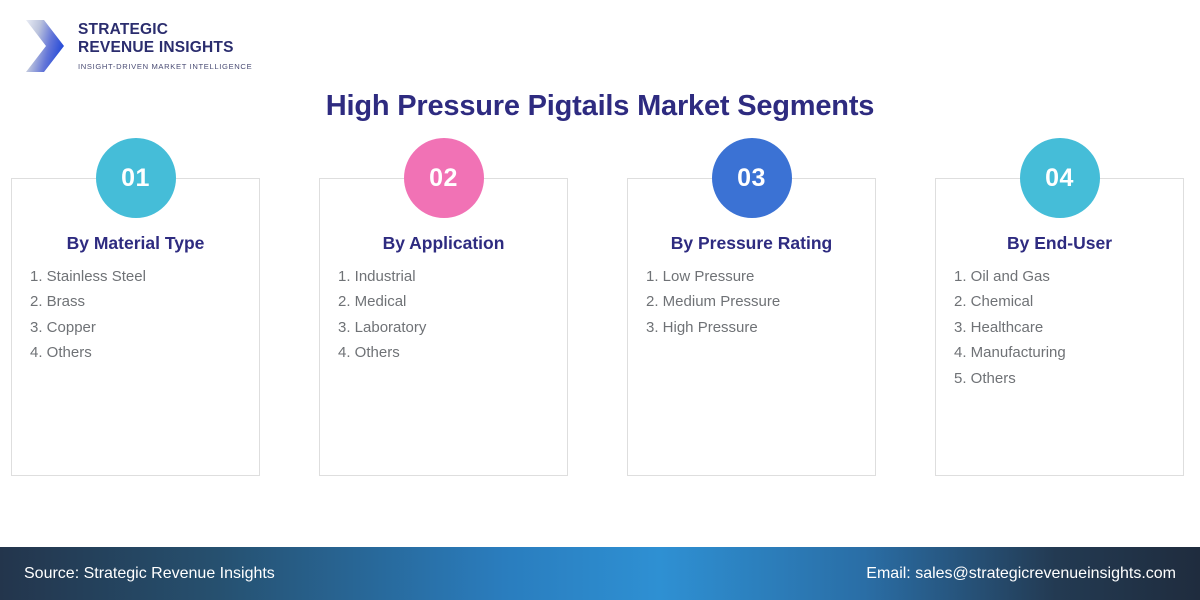 This screenshot has width=1200, height=600. Describe the element at coordinates (377, 276) in the screenshot. I see `list-item: 1. Industrial` at that location.